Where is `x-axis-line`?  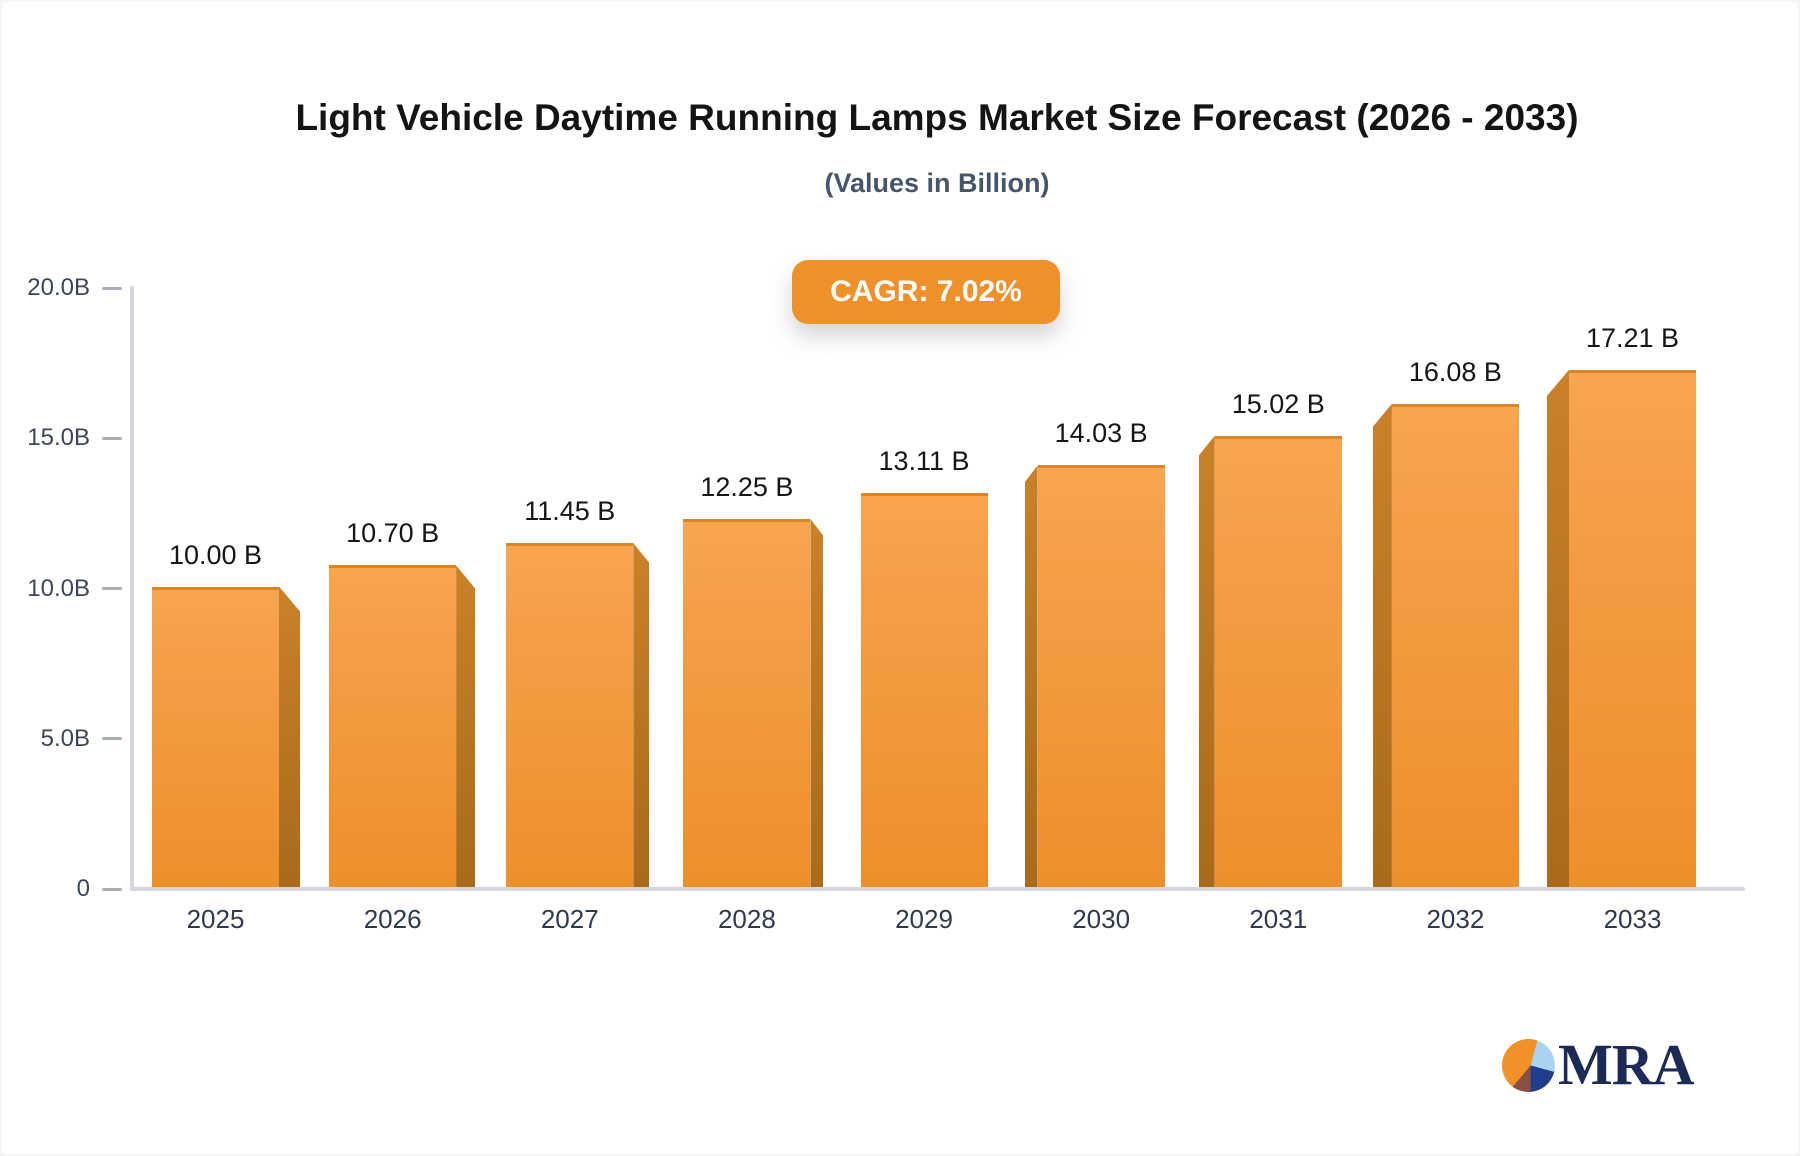 x-axis-line is located at coordinates (937, 889).